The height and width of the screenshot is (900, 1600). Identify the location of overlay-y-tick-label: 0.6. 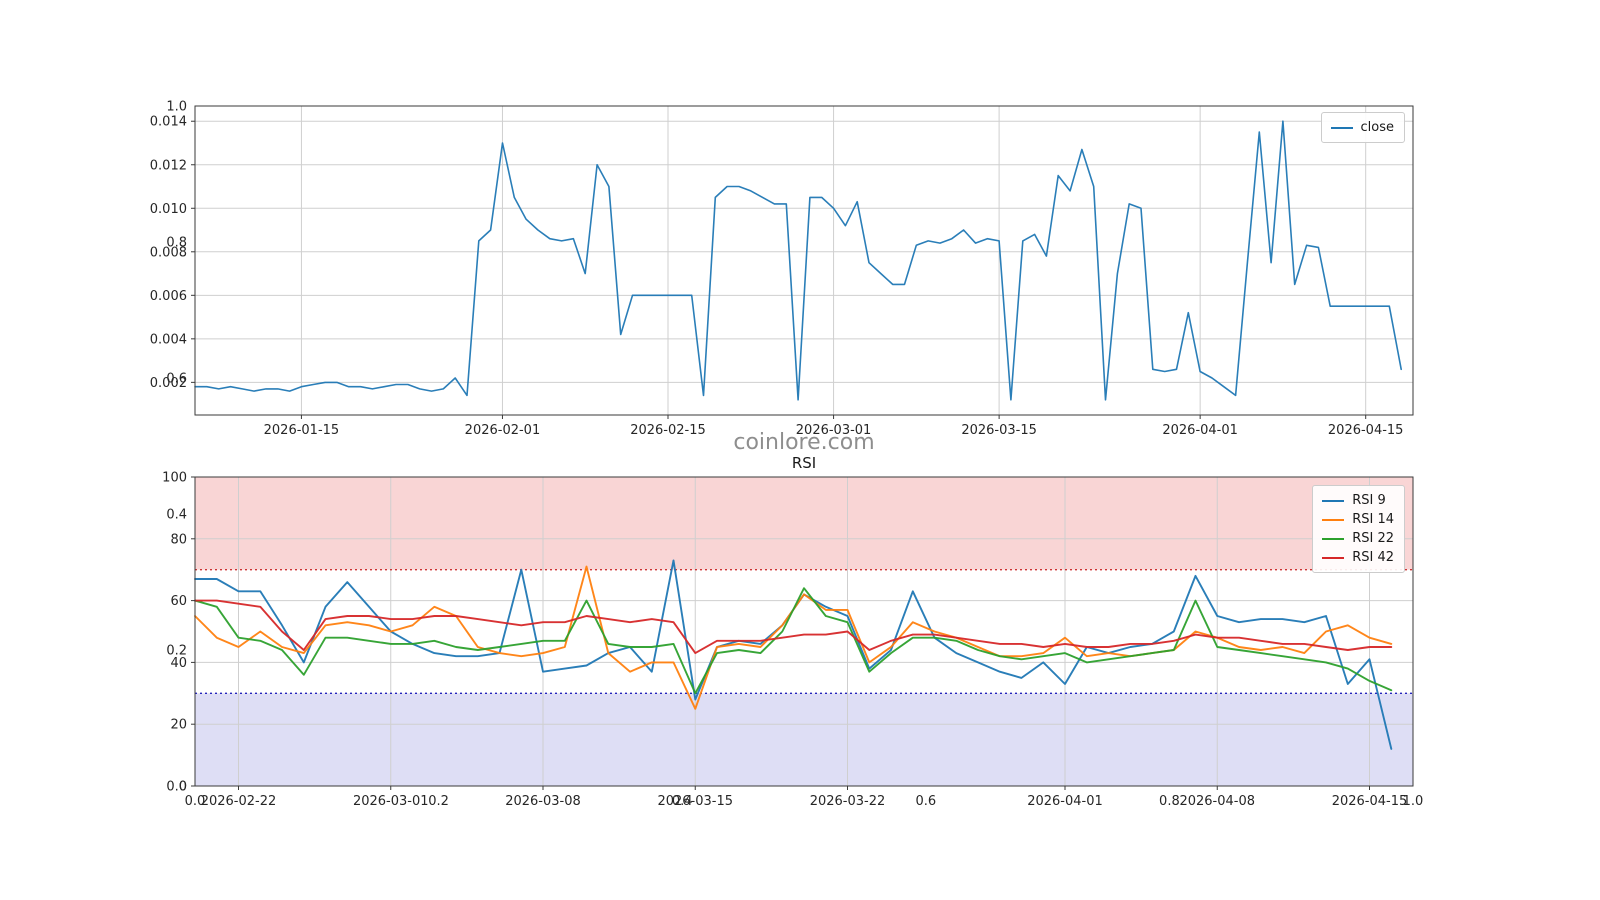
(176, 379).